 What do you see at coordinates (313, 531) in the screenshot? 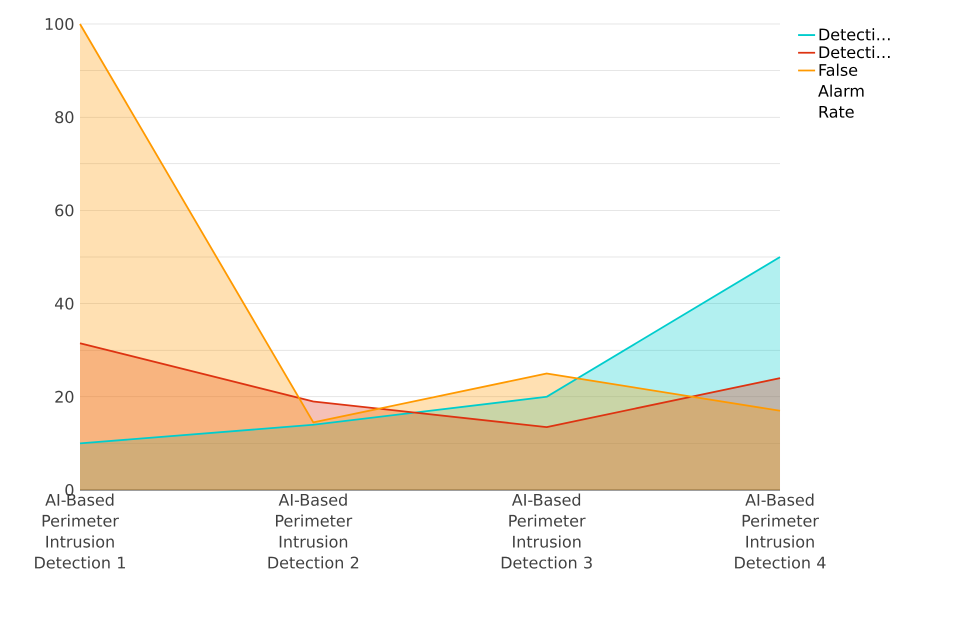
I see `x-tick-label: AI-Based Perimeter Intrusion Detection 2` at bounding box center [313, 531].